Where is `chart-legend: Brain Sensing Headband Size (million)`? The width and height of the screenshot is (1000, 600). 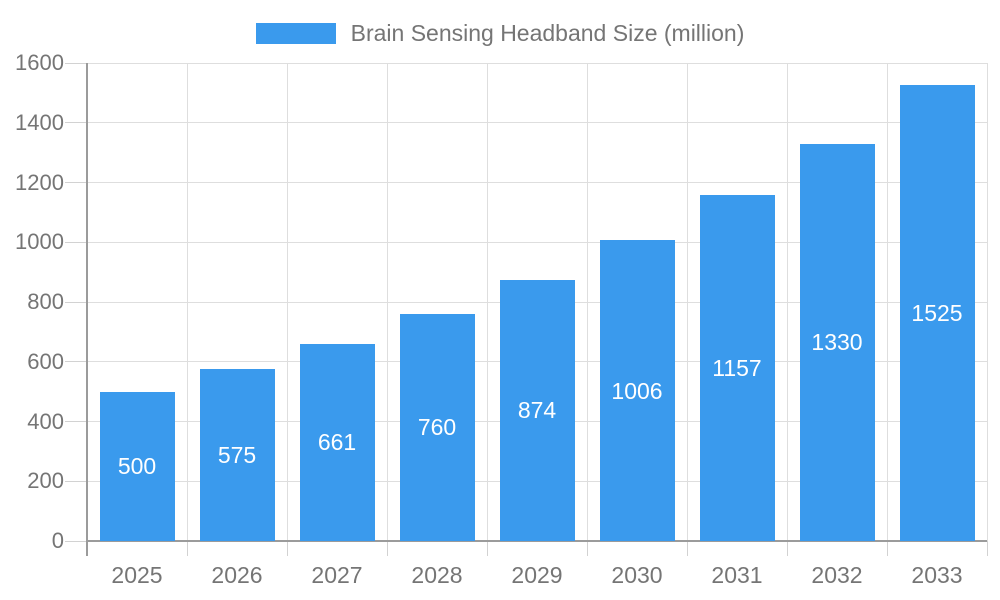
chart-legend: Brain Sensing Headband Size (million) is located at coordinates (500, 33).